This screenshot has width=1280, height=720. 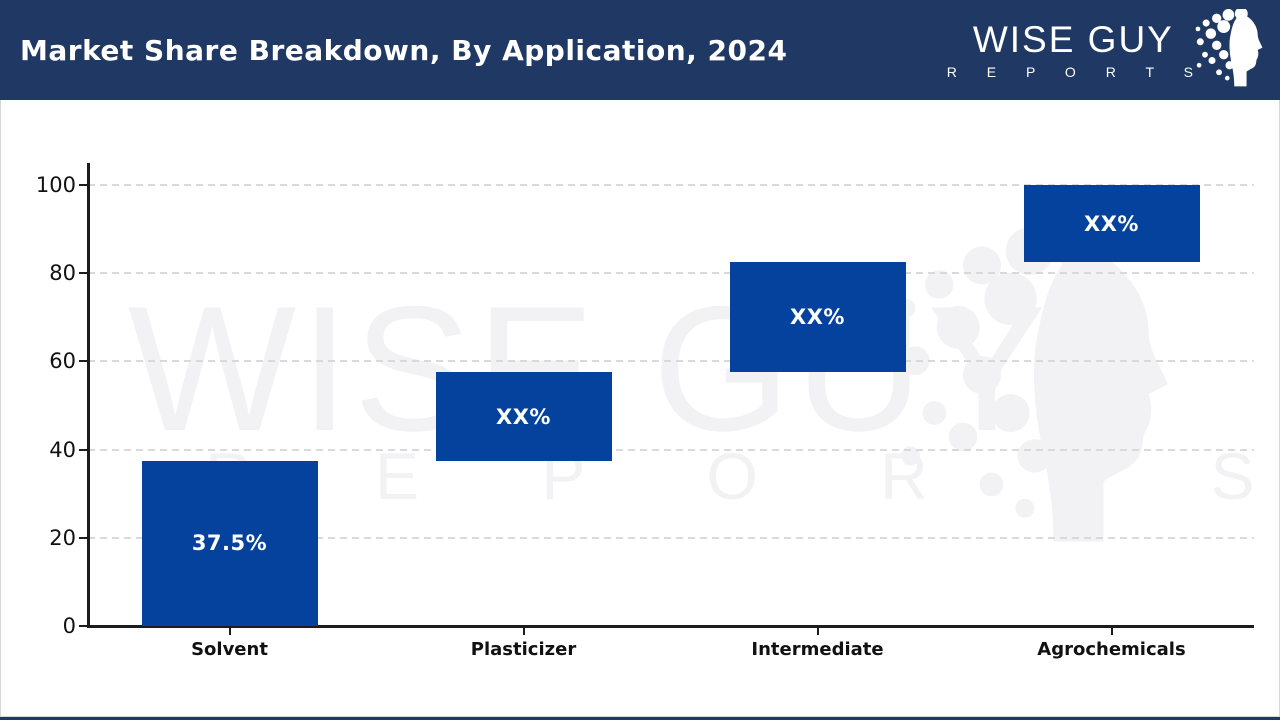 What do you see at coordinates (817, 649) in the screenshot?
I see `x-tick-label: Intermediate` at bounding box center [817, 649].